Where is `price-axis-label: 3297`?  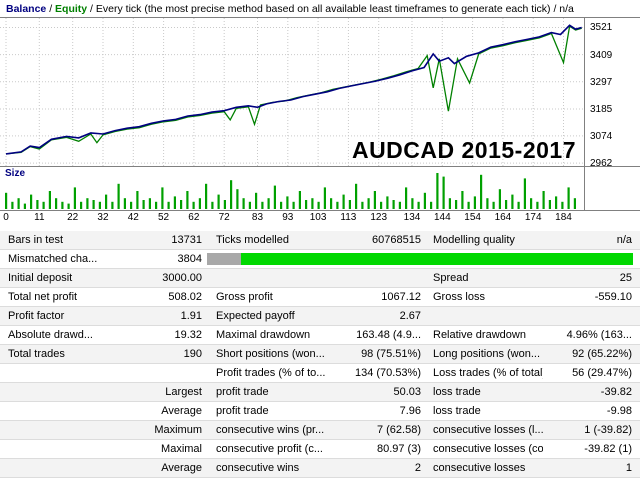
price-axis-label: 3297 is located at coordinates (601, 82).